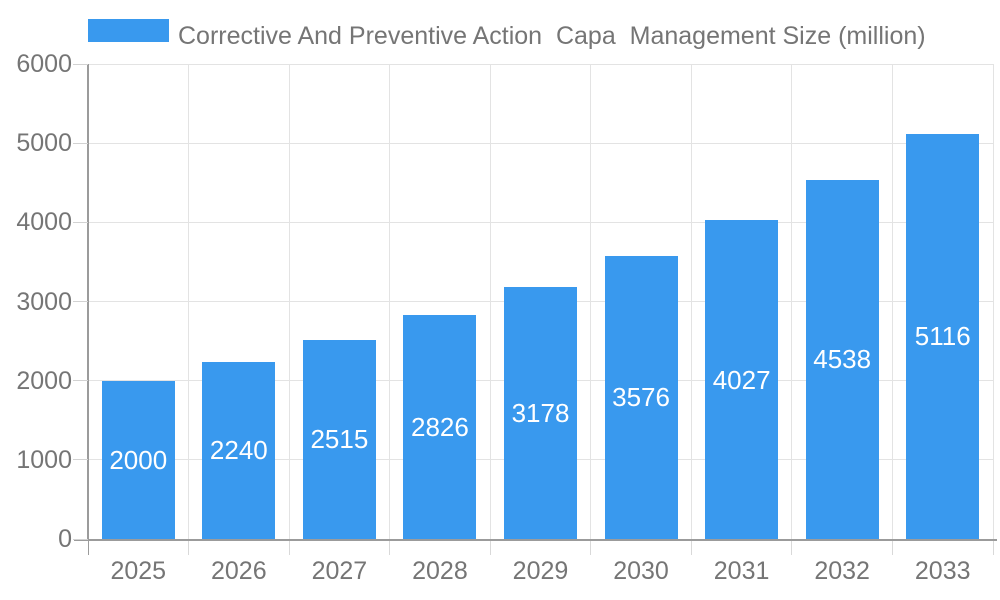 Image resolution: width=1000 pixels, height=600 pixels. Describe the element at coordinates (239, 571) in the screenshot. I see `x-axis-tick-label: 2026` at that location.